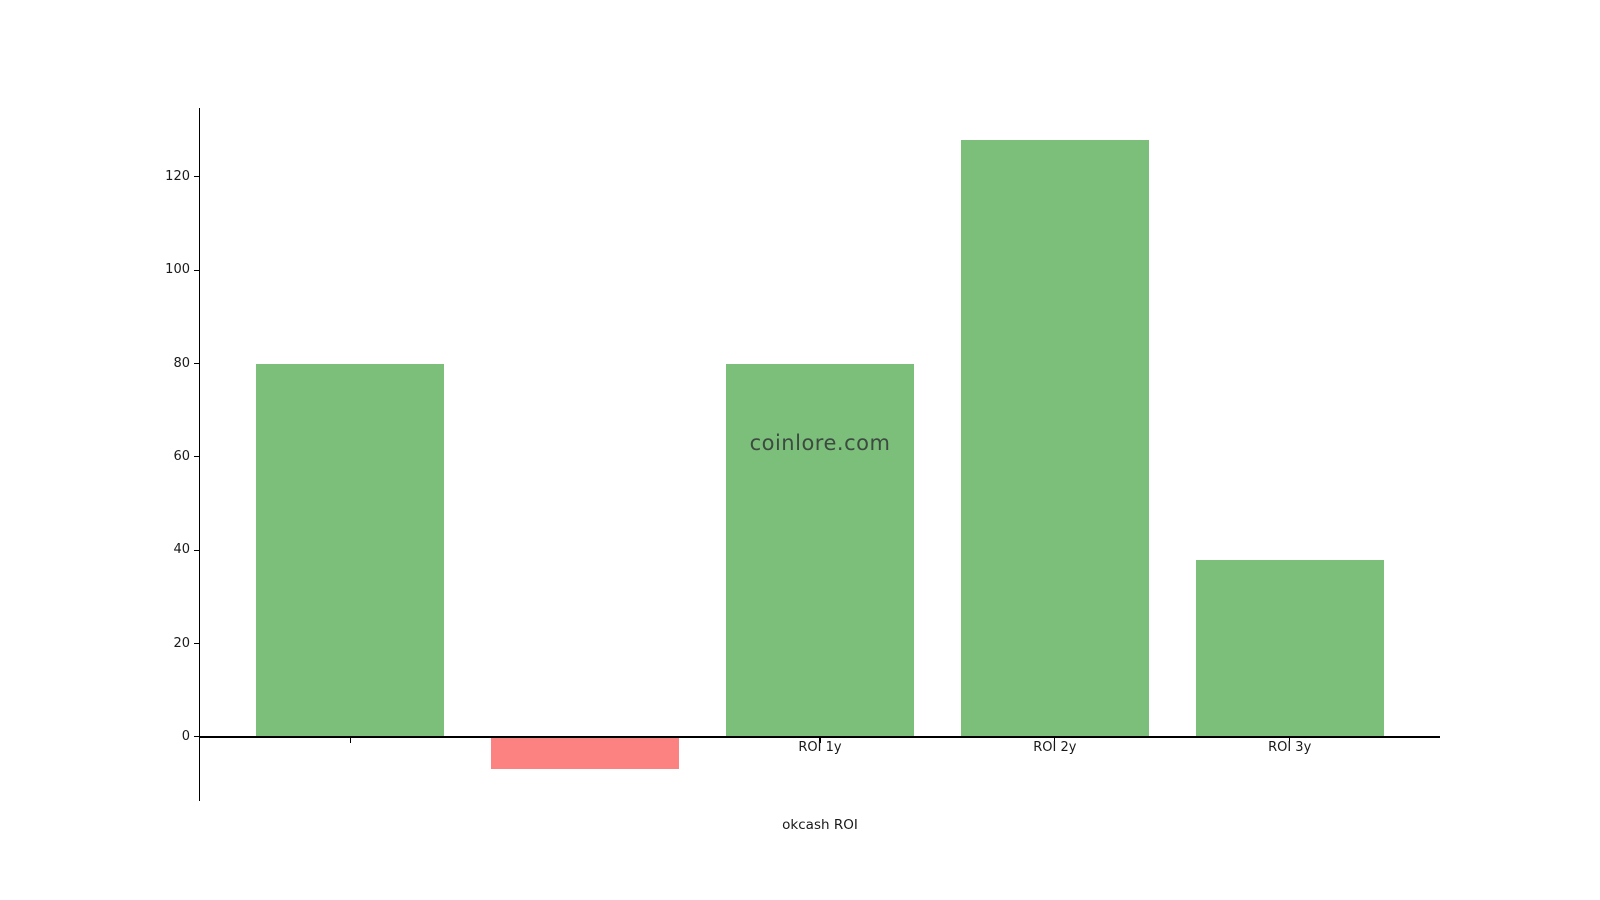 The image size is (1600, 900). Describe the element at coordinates (820, 747) in the screenshot. I see `x-tick-label-roi-1y: ROI 1y` at that location.